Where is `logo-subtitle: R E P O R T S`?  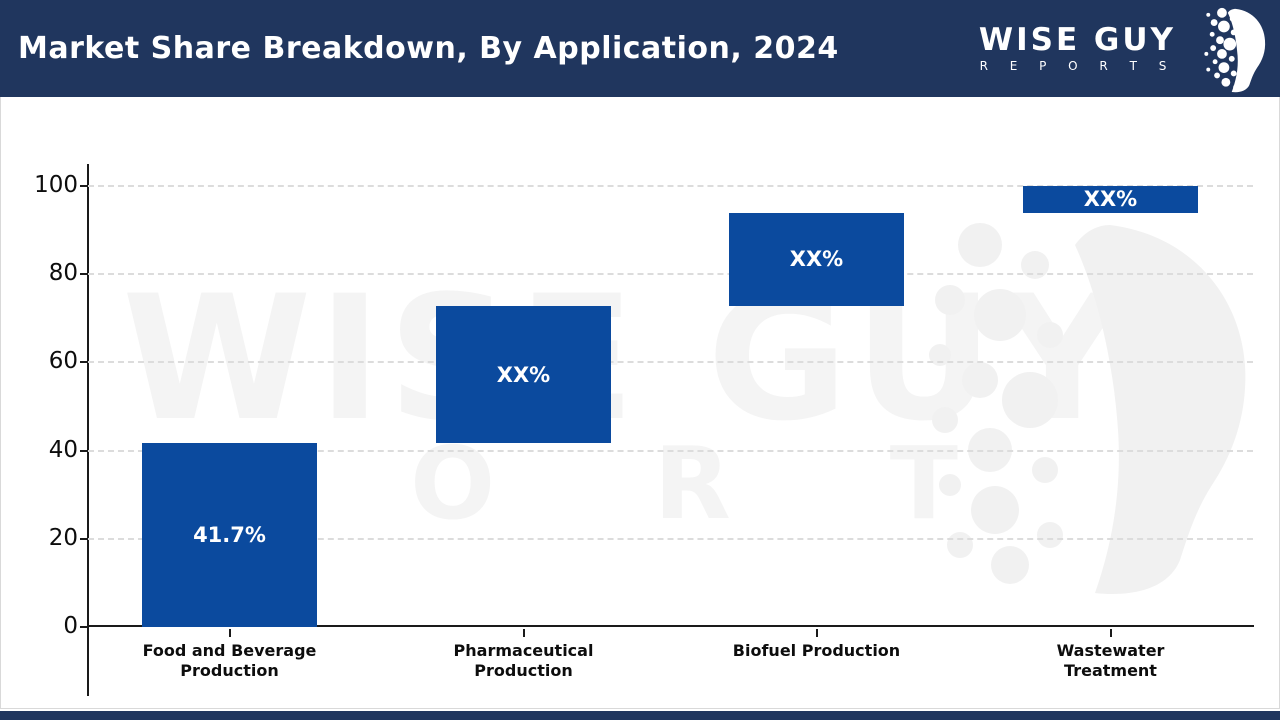
logo-subtitle: R E P O R T S is located at coordinates (1077, 66).